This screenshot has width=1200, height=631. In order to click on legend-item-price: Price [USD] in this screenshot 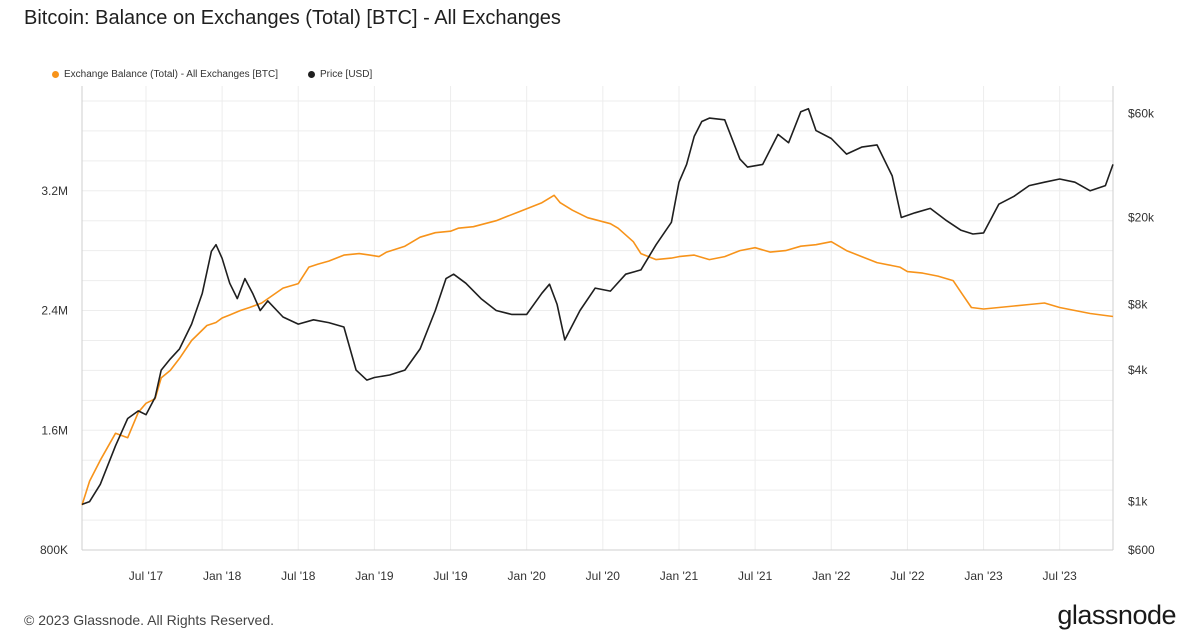, I will do `click(340, 74)`.